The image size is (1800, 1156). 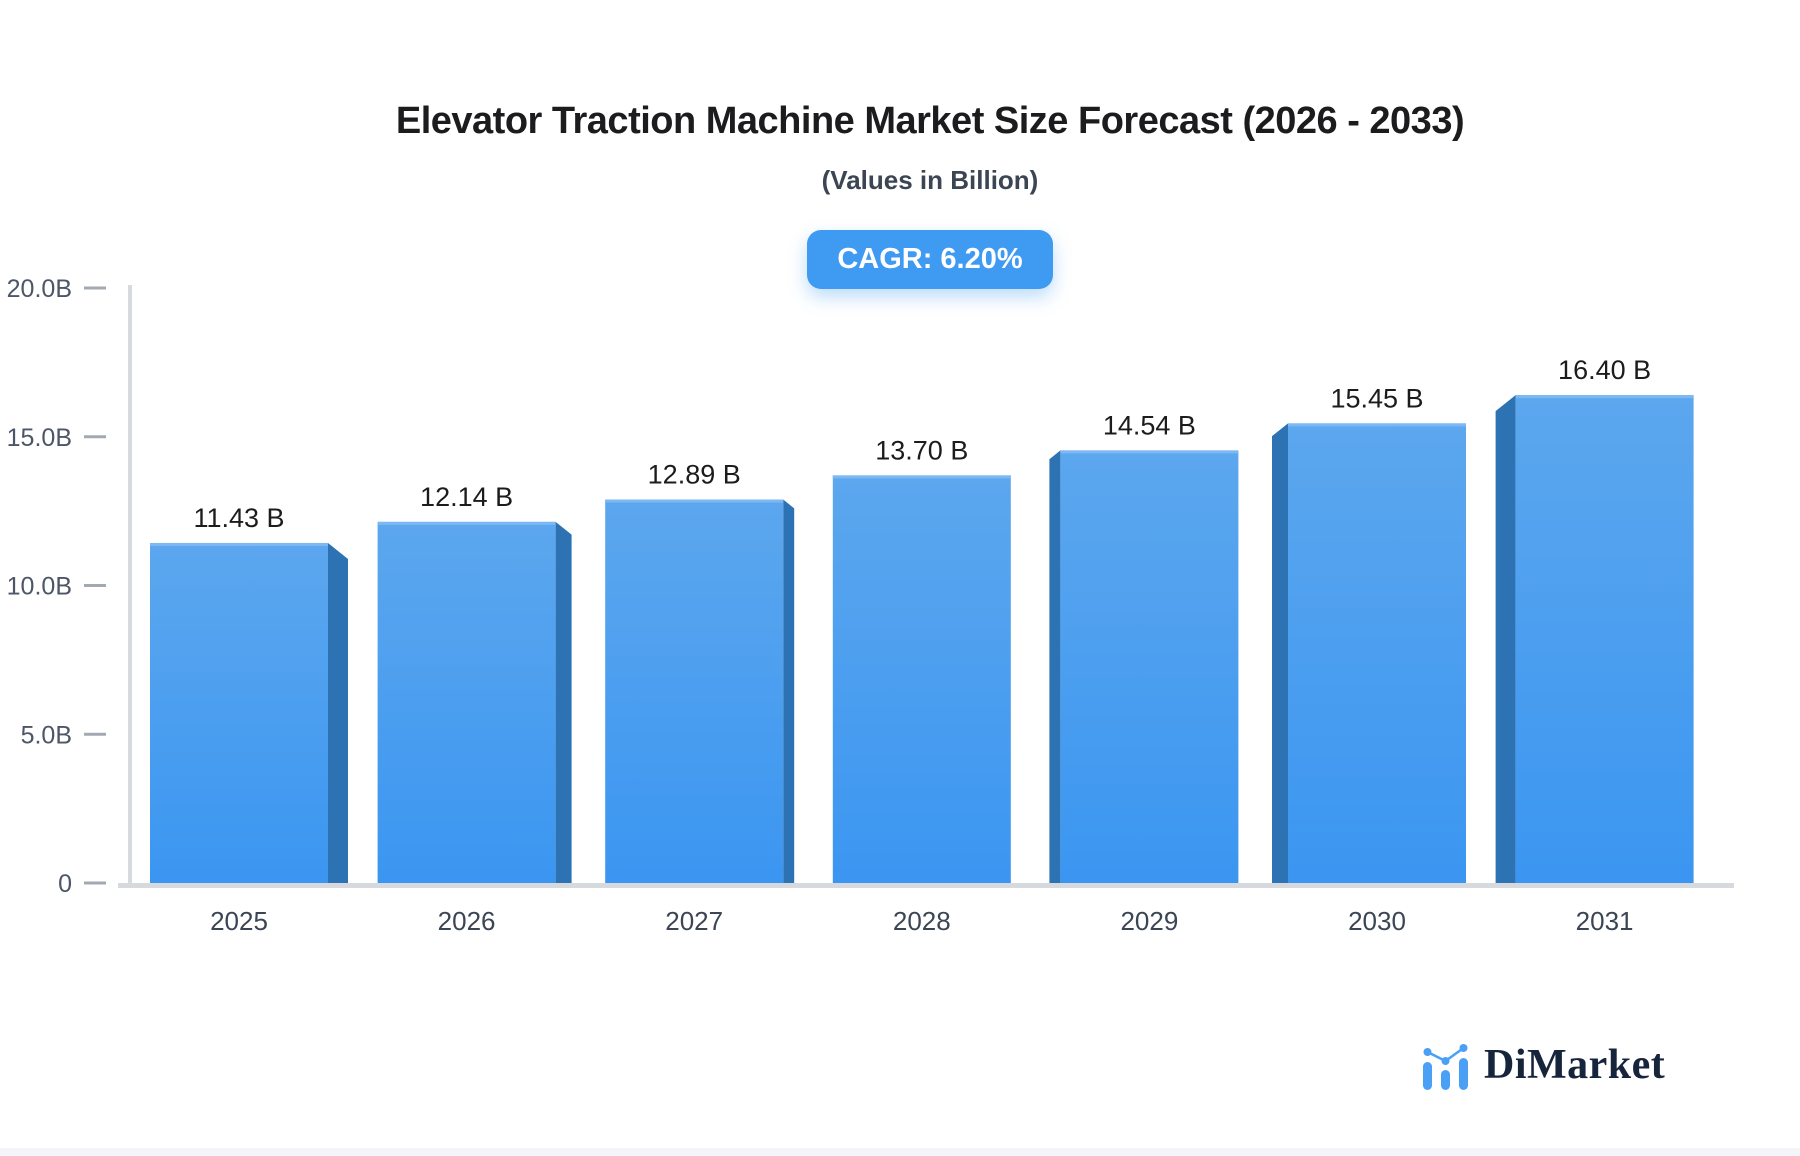 What do you see at coordinates (930, 180) in the screenshot?
I see `chart-subtitle: (Values in Billion)` at bounding box center [930, 180].